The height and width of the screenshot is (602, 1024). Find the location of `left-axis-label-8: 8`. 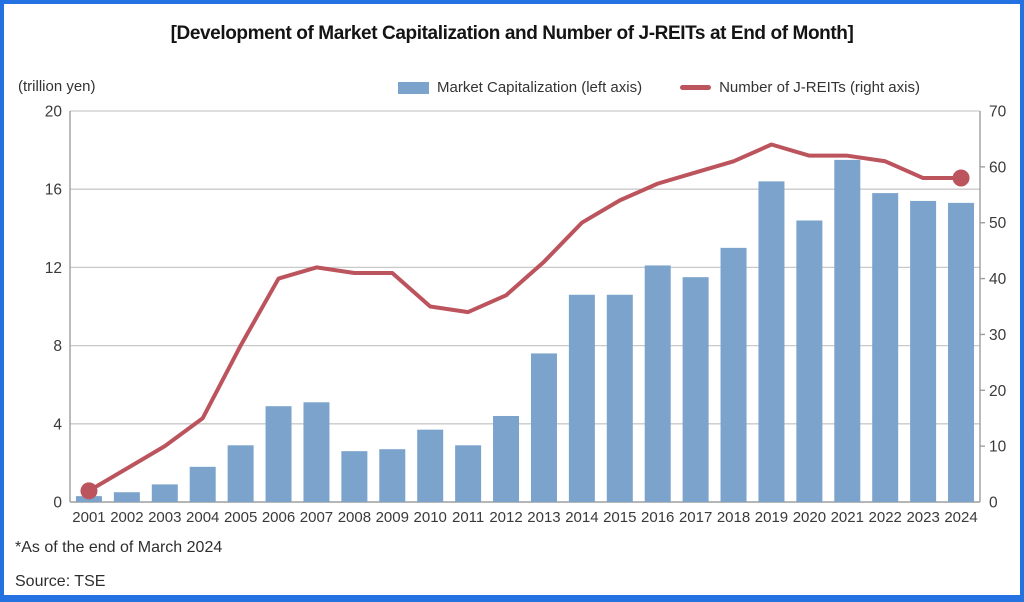

left-axis-label-8: 8 is located at coordinates (57, 346).